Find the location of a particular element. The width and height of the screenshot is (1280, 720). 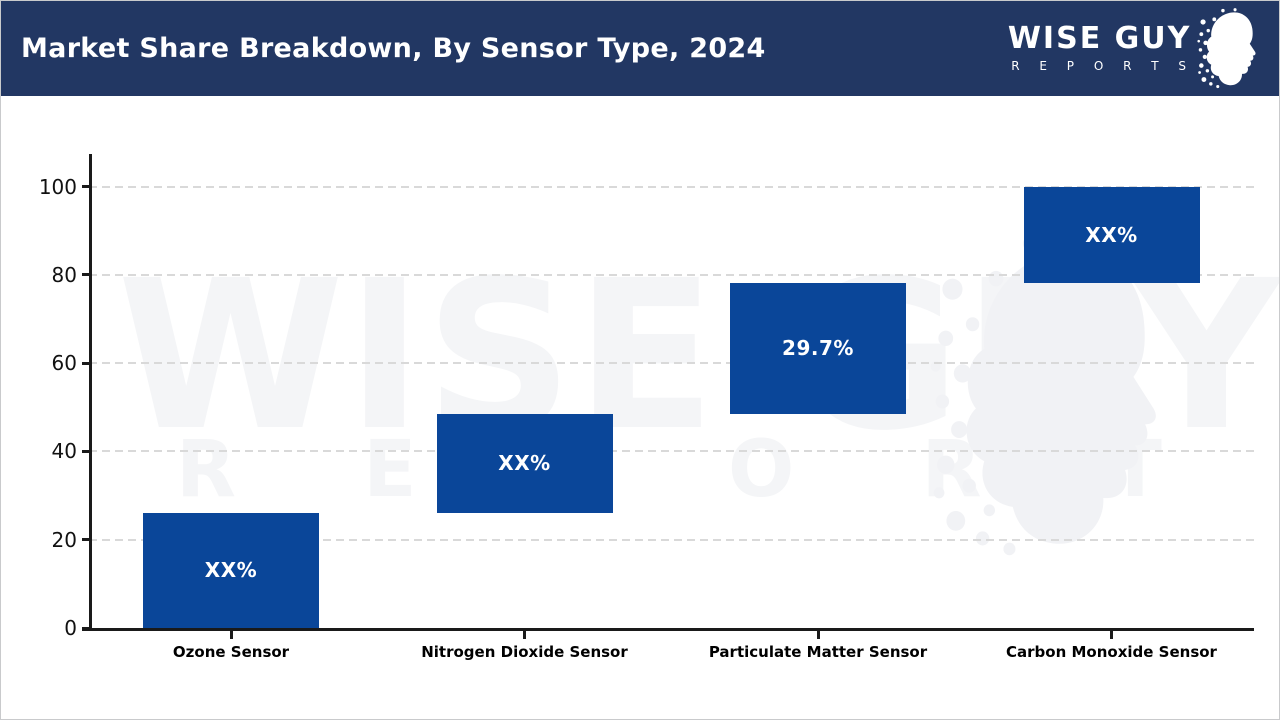

x-category-label-particulate-matter-sensor: Particulate Matter Sensor is located at coordinates (818, 652).